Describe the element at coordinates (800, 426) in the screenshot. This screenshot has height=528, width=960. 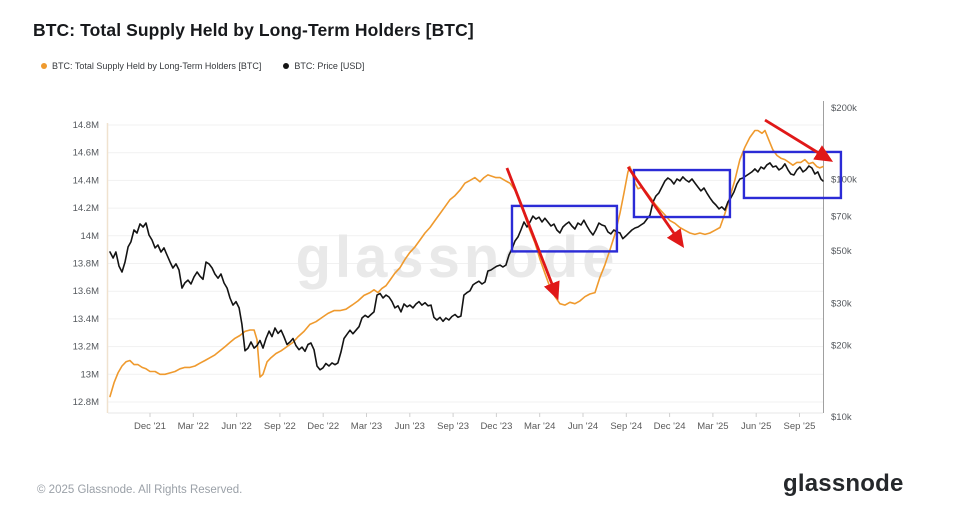
I see `x-axis-tick-label: Sep '25` at that location.